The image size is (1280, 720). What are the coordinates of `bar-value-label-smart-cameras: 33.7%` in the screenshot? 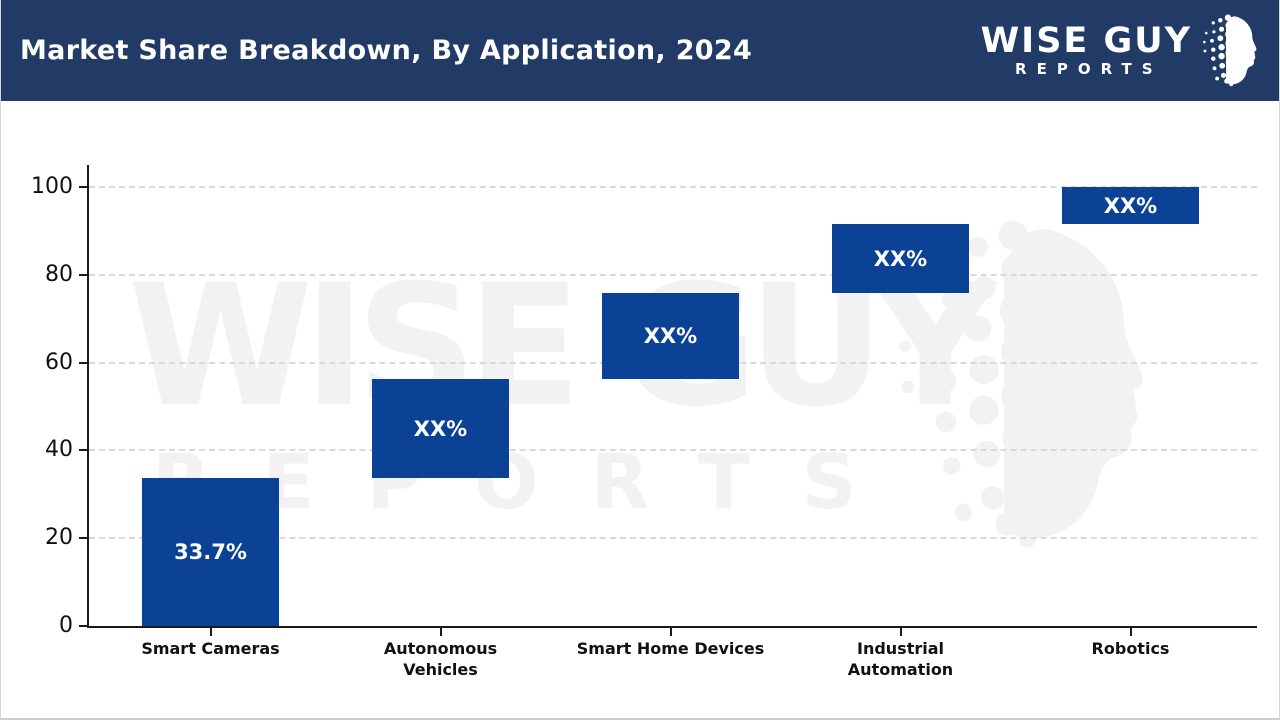 It's located at (210, 552).